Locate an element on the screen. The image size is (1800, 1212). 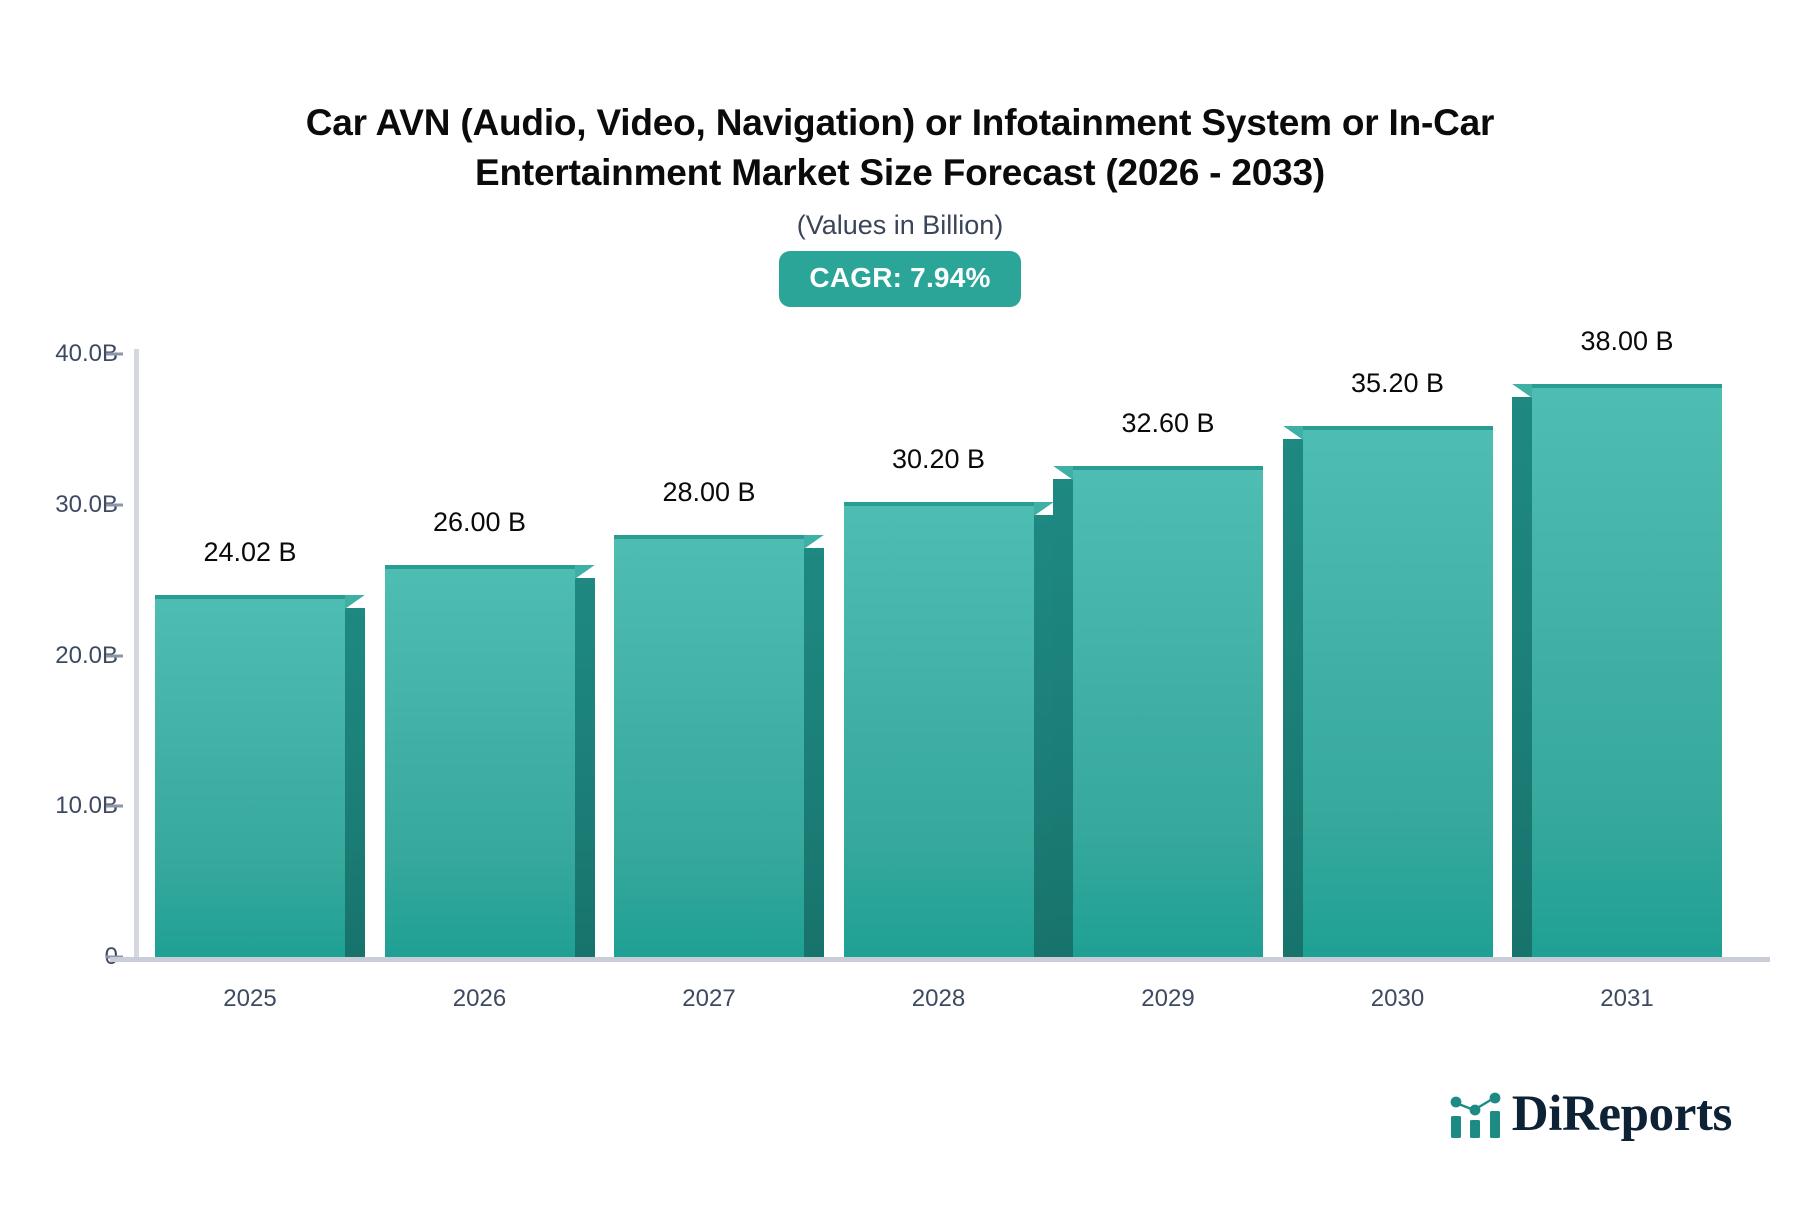
y-axis-tick-label: 40.0B is located at coordinates (86, 353).